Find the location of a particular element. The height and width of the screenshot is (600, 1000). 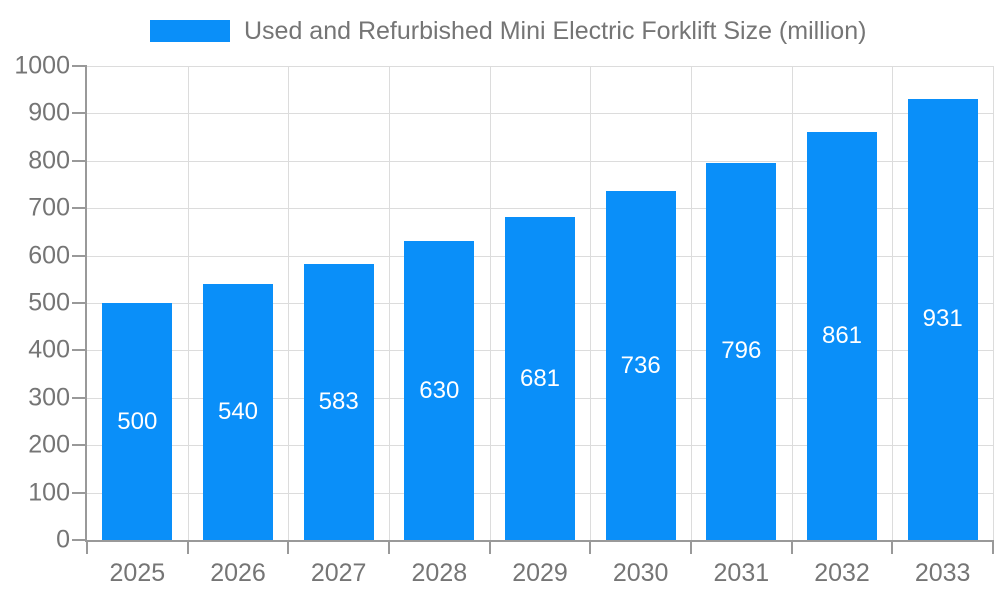

bar: 736 is located at coordinates (640, 365).